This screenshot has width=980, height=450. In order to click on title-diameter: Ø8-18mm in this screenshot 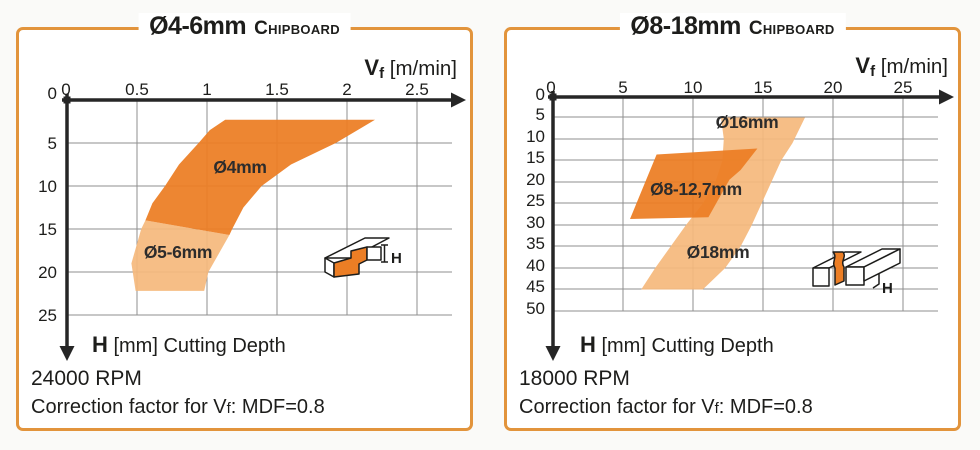, I will do `click(685, 26)`.